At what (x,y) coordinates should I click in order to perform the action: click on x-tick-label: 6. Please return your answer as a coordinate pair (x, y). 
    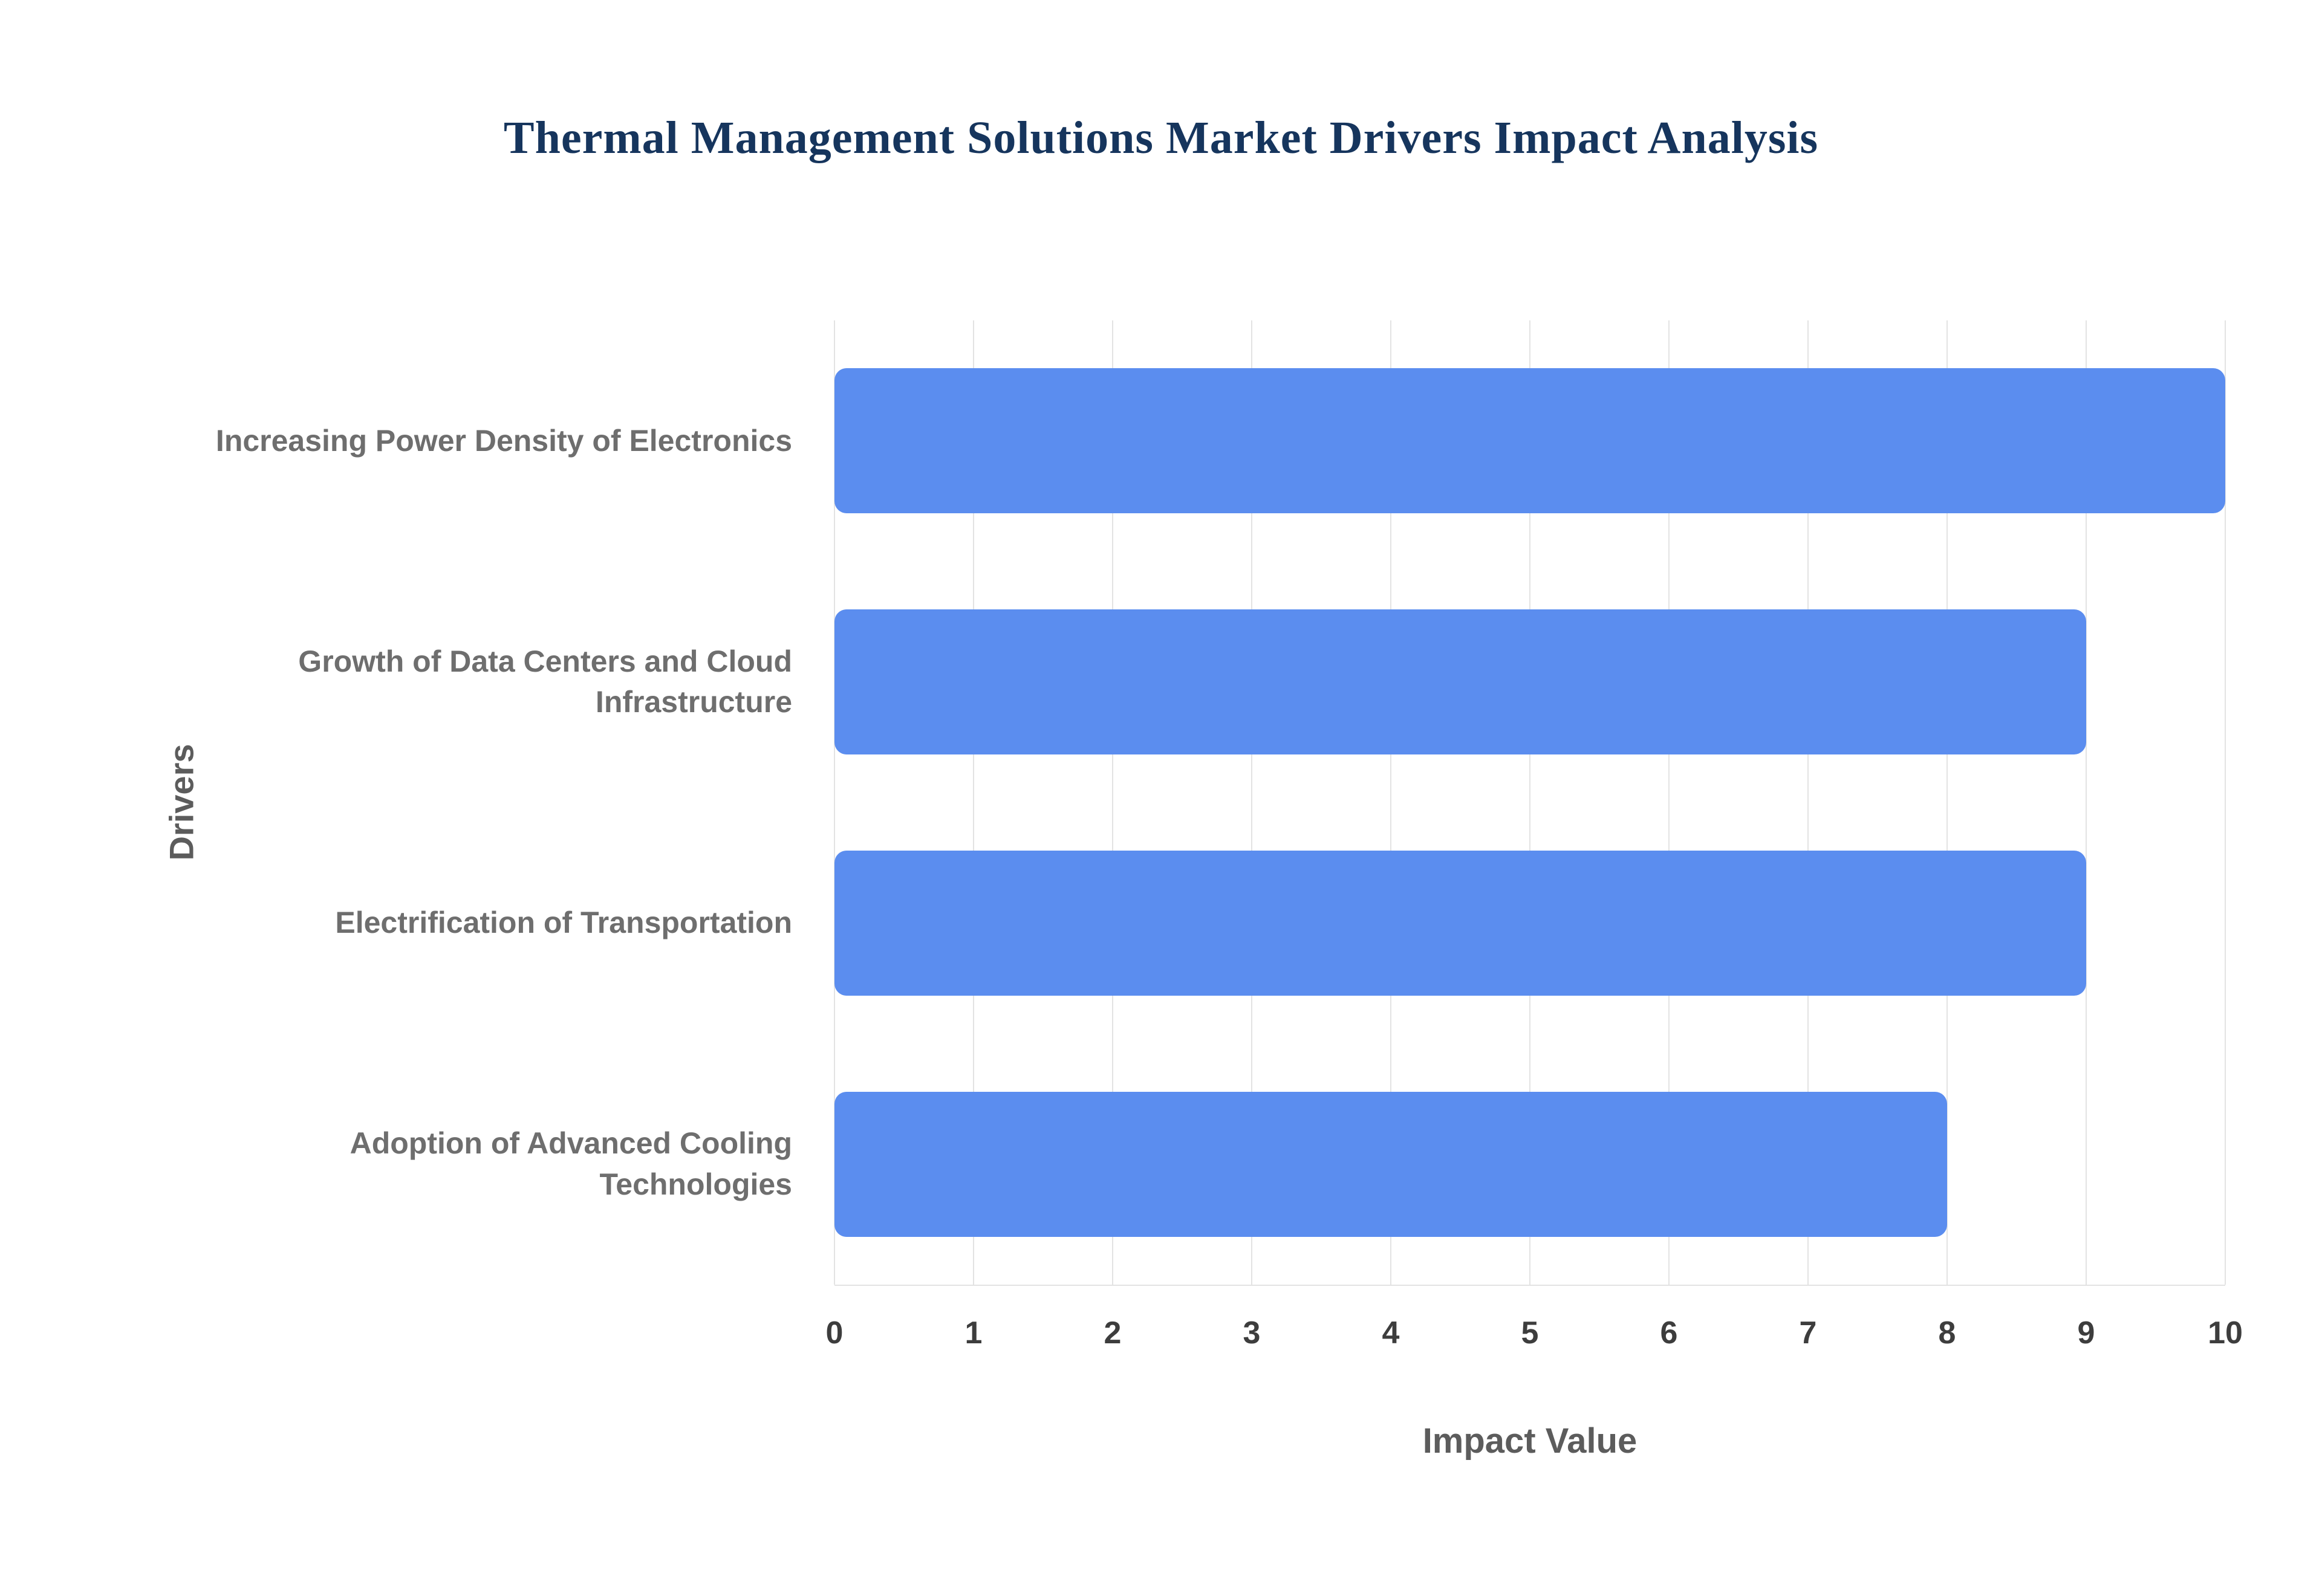
    Looking at the image, I should click on (1669, 1333).